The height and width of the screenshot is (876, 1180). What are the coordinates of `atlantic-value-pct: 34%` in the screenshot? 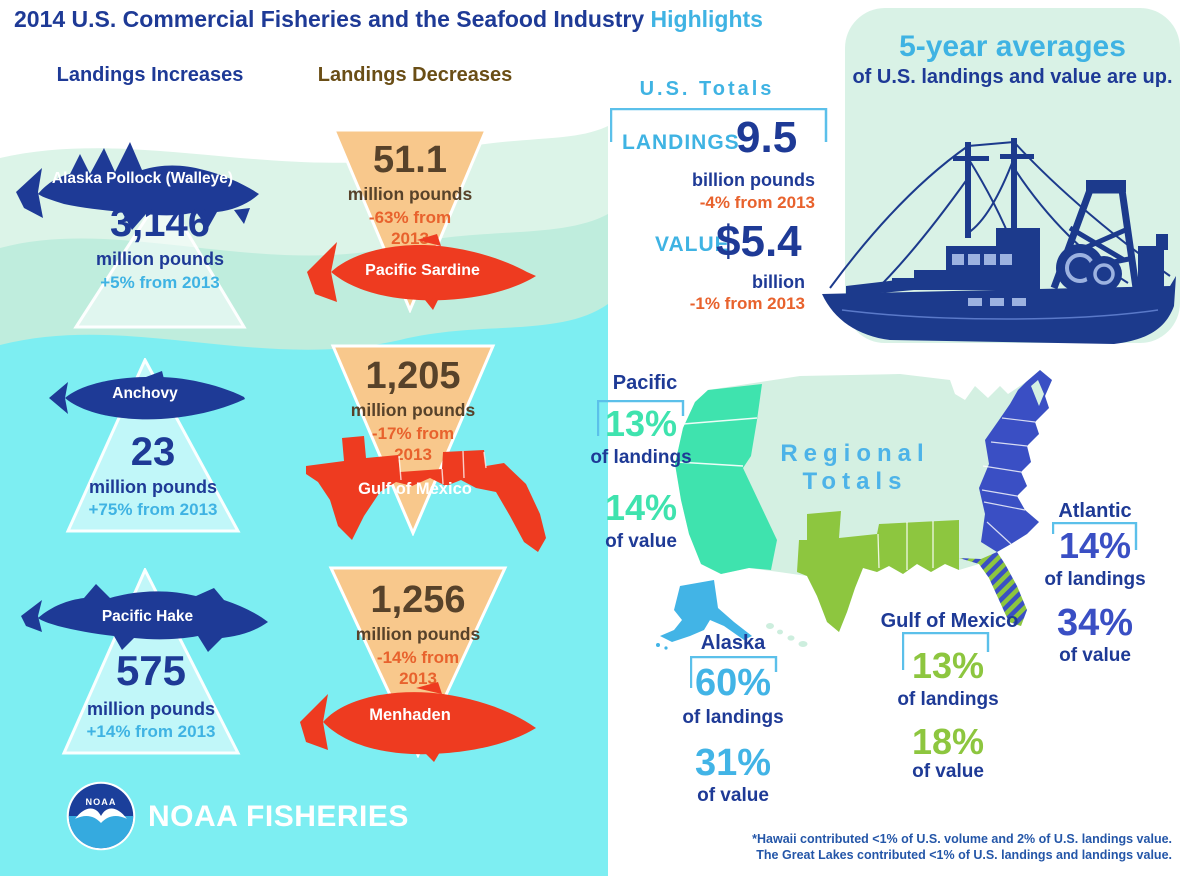 It's located at (1095, 623).